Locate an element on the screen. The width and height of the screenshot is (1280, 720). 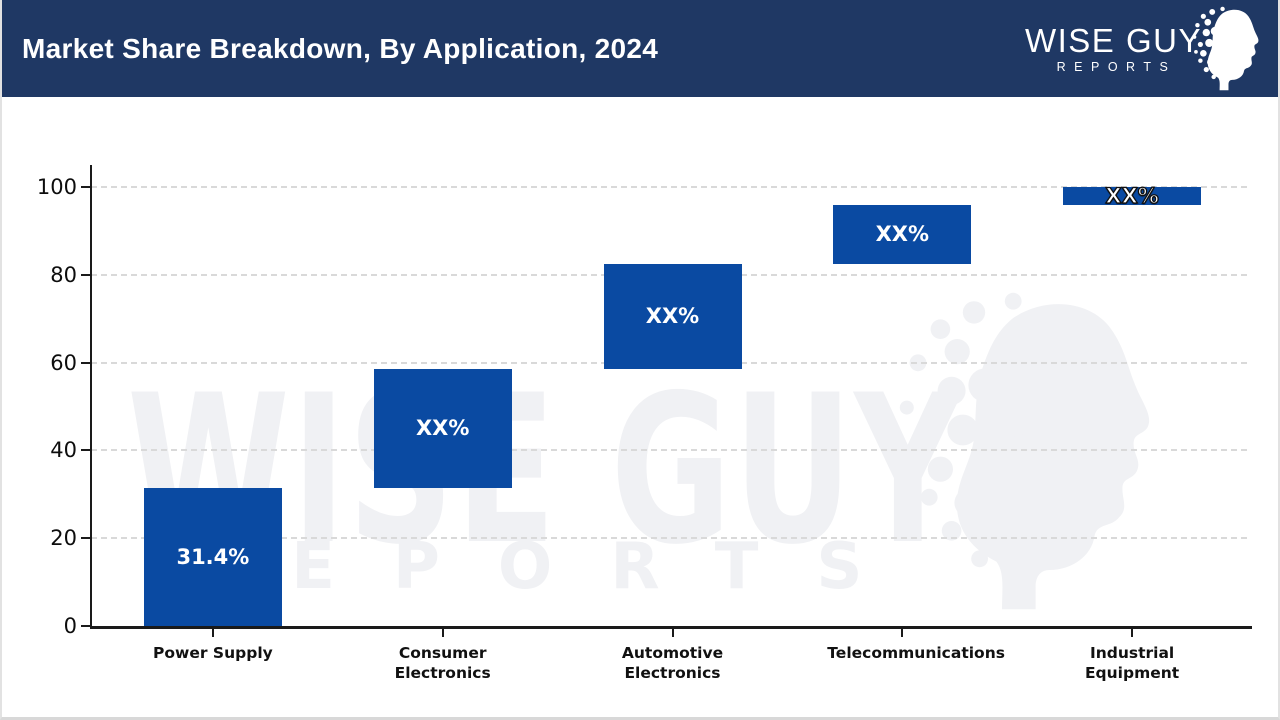
wiseguy-face-icon is located at coordinates (1227, 48).